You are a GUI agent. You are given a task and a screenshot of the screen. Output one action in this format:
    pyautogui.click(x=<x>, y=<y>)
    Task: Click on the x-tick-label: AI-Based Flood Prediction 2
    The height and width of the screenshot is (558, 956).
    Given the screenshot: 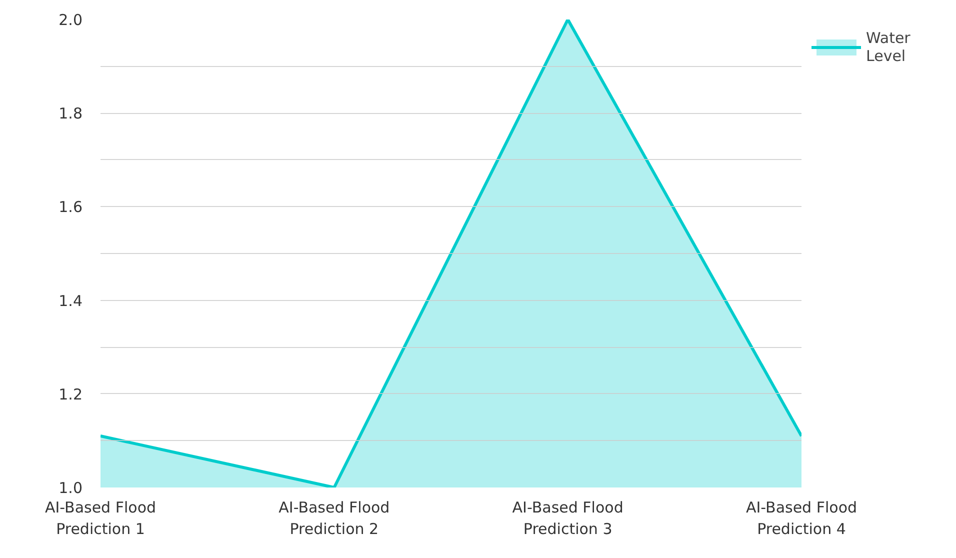 What is the action you would take?
    pyautogui.click(x=334, y=518)
    